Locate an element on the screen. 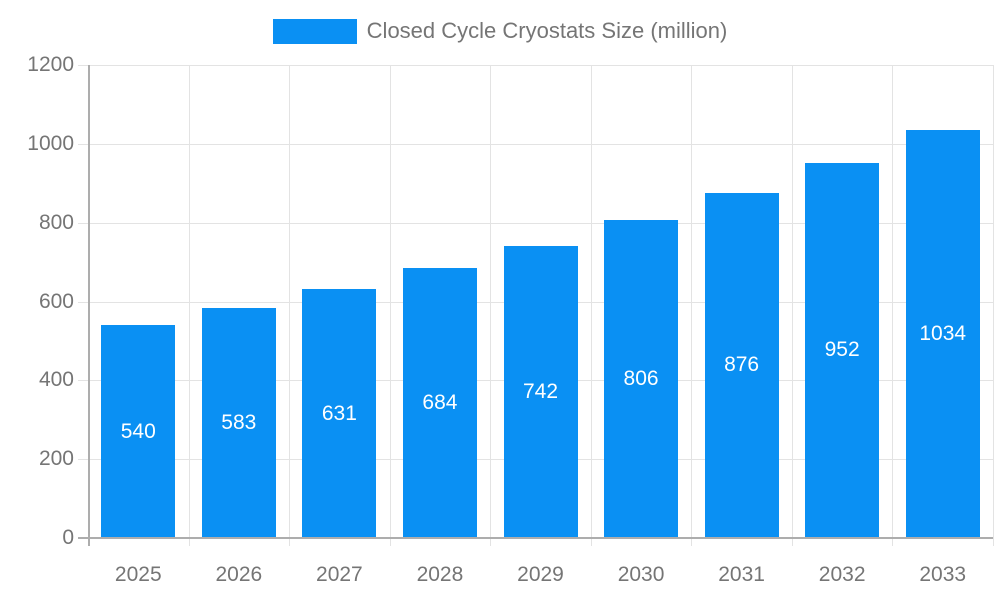 This screenshot has height=600, width=1000. y-axis-line is located at coordinates (89, 305).